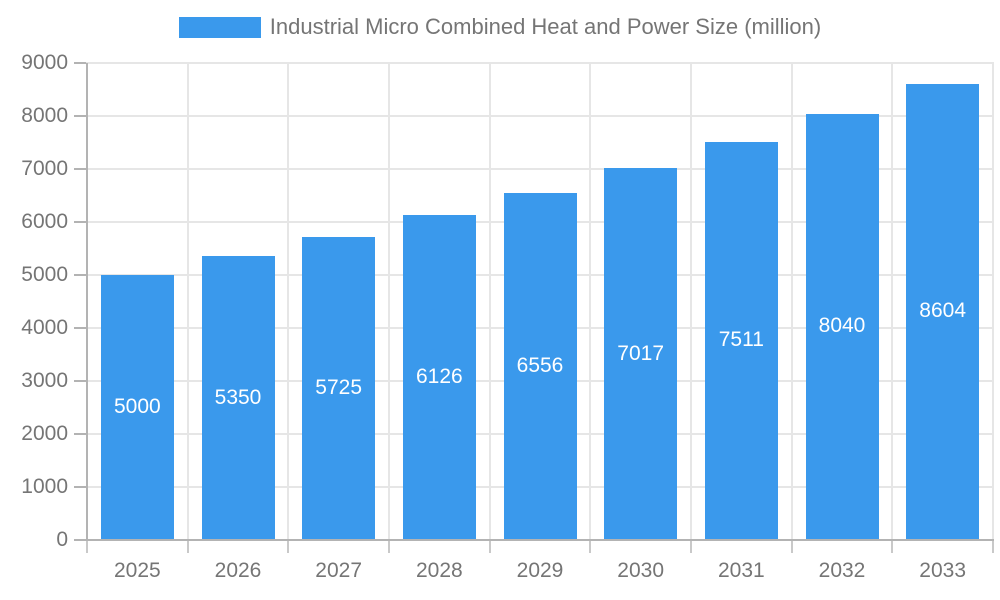 Image resolution: width=1000 pixels, height=600 pixels. What do you see at coordinates (842, 570) in the screenshot?
I see `x-tick-label: 2032` at bounding box center [842, 570].